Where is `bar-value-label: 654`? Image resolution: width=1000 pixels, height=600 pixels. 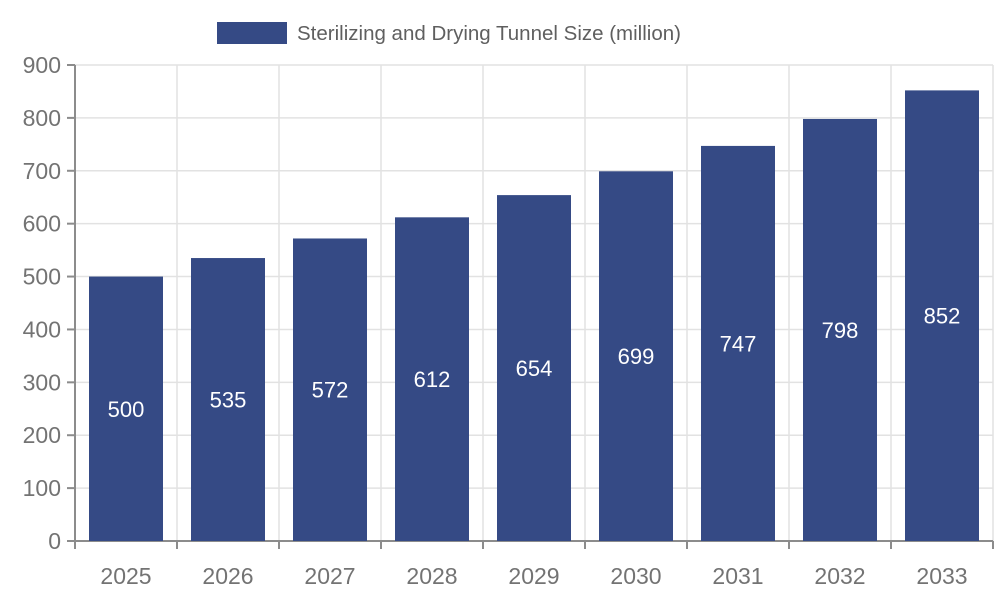
bar-value-label: 654 is located at coordinates (534, 368).